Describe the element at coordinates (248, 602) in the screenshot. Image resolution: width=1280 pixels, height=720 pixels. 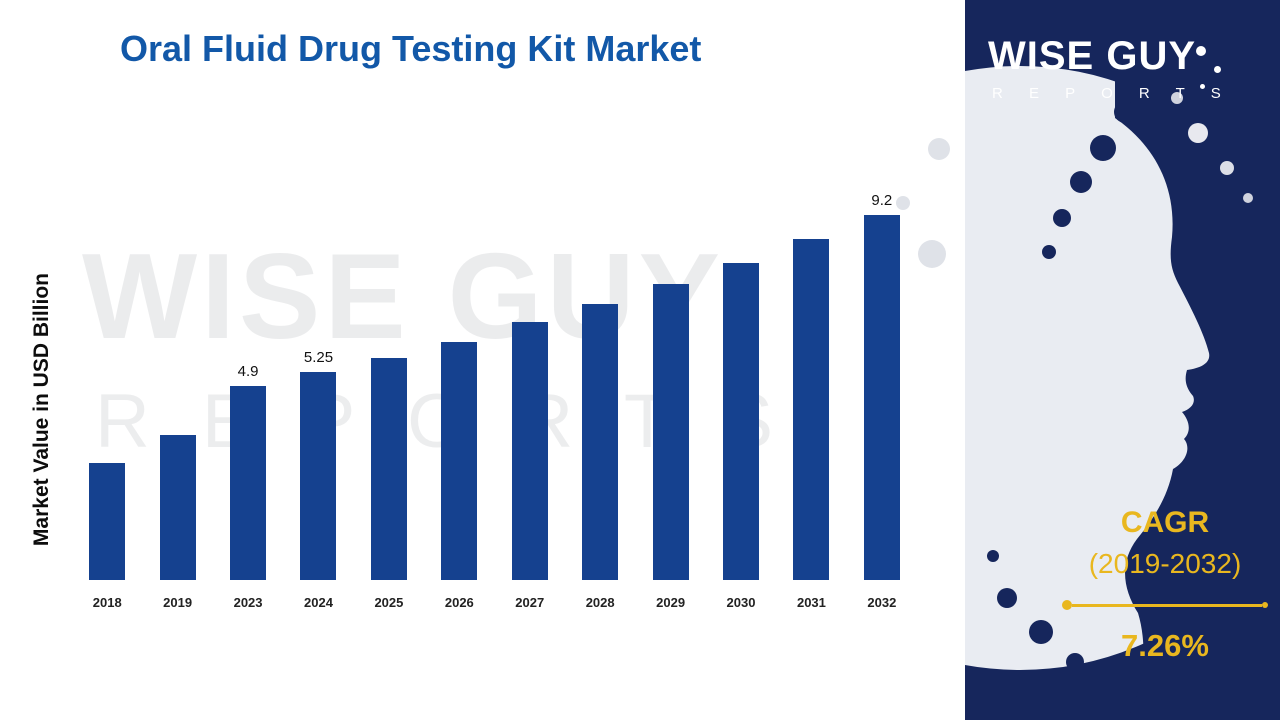
I see `x-axis-tick-label: 2023` at that location.